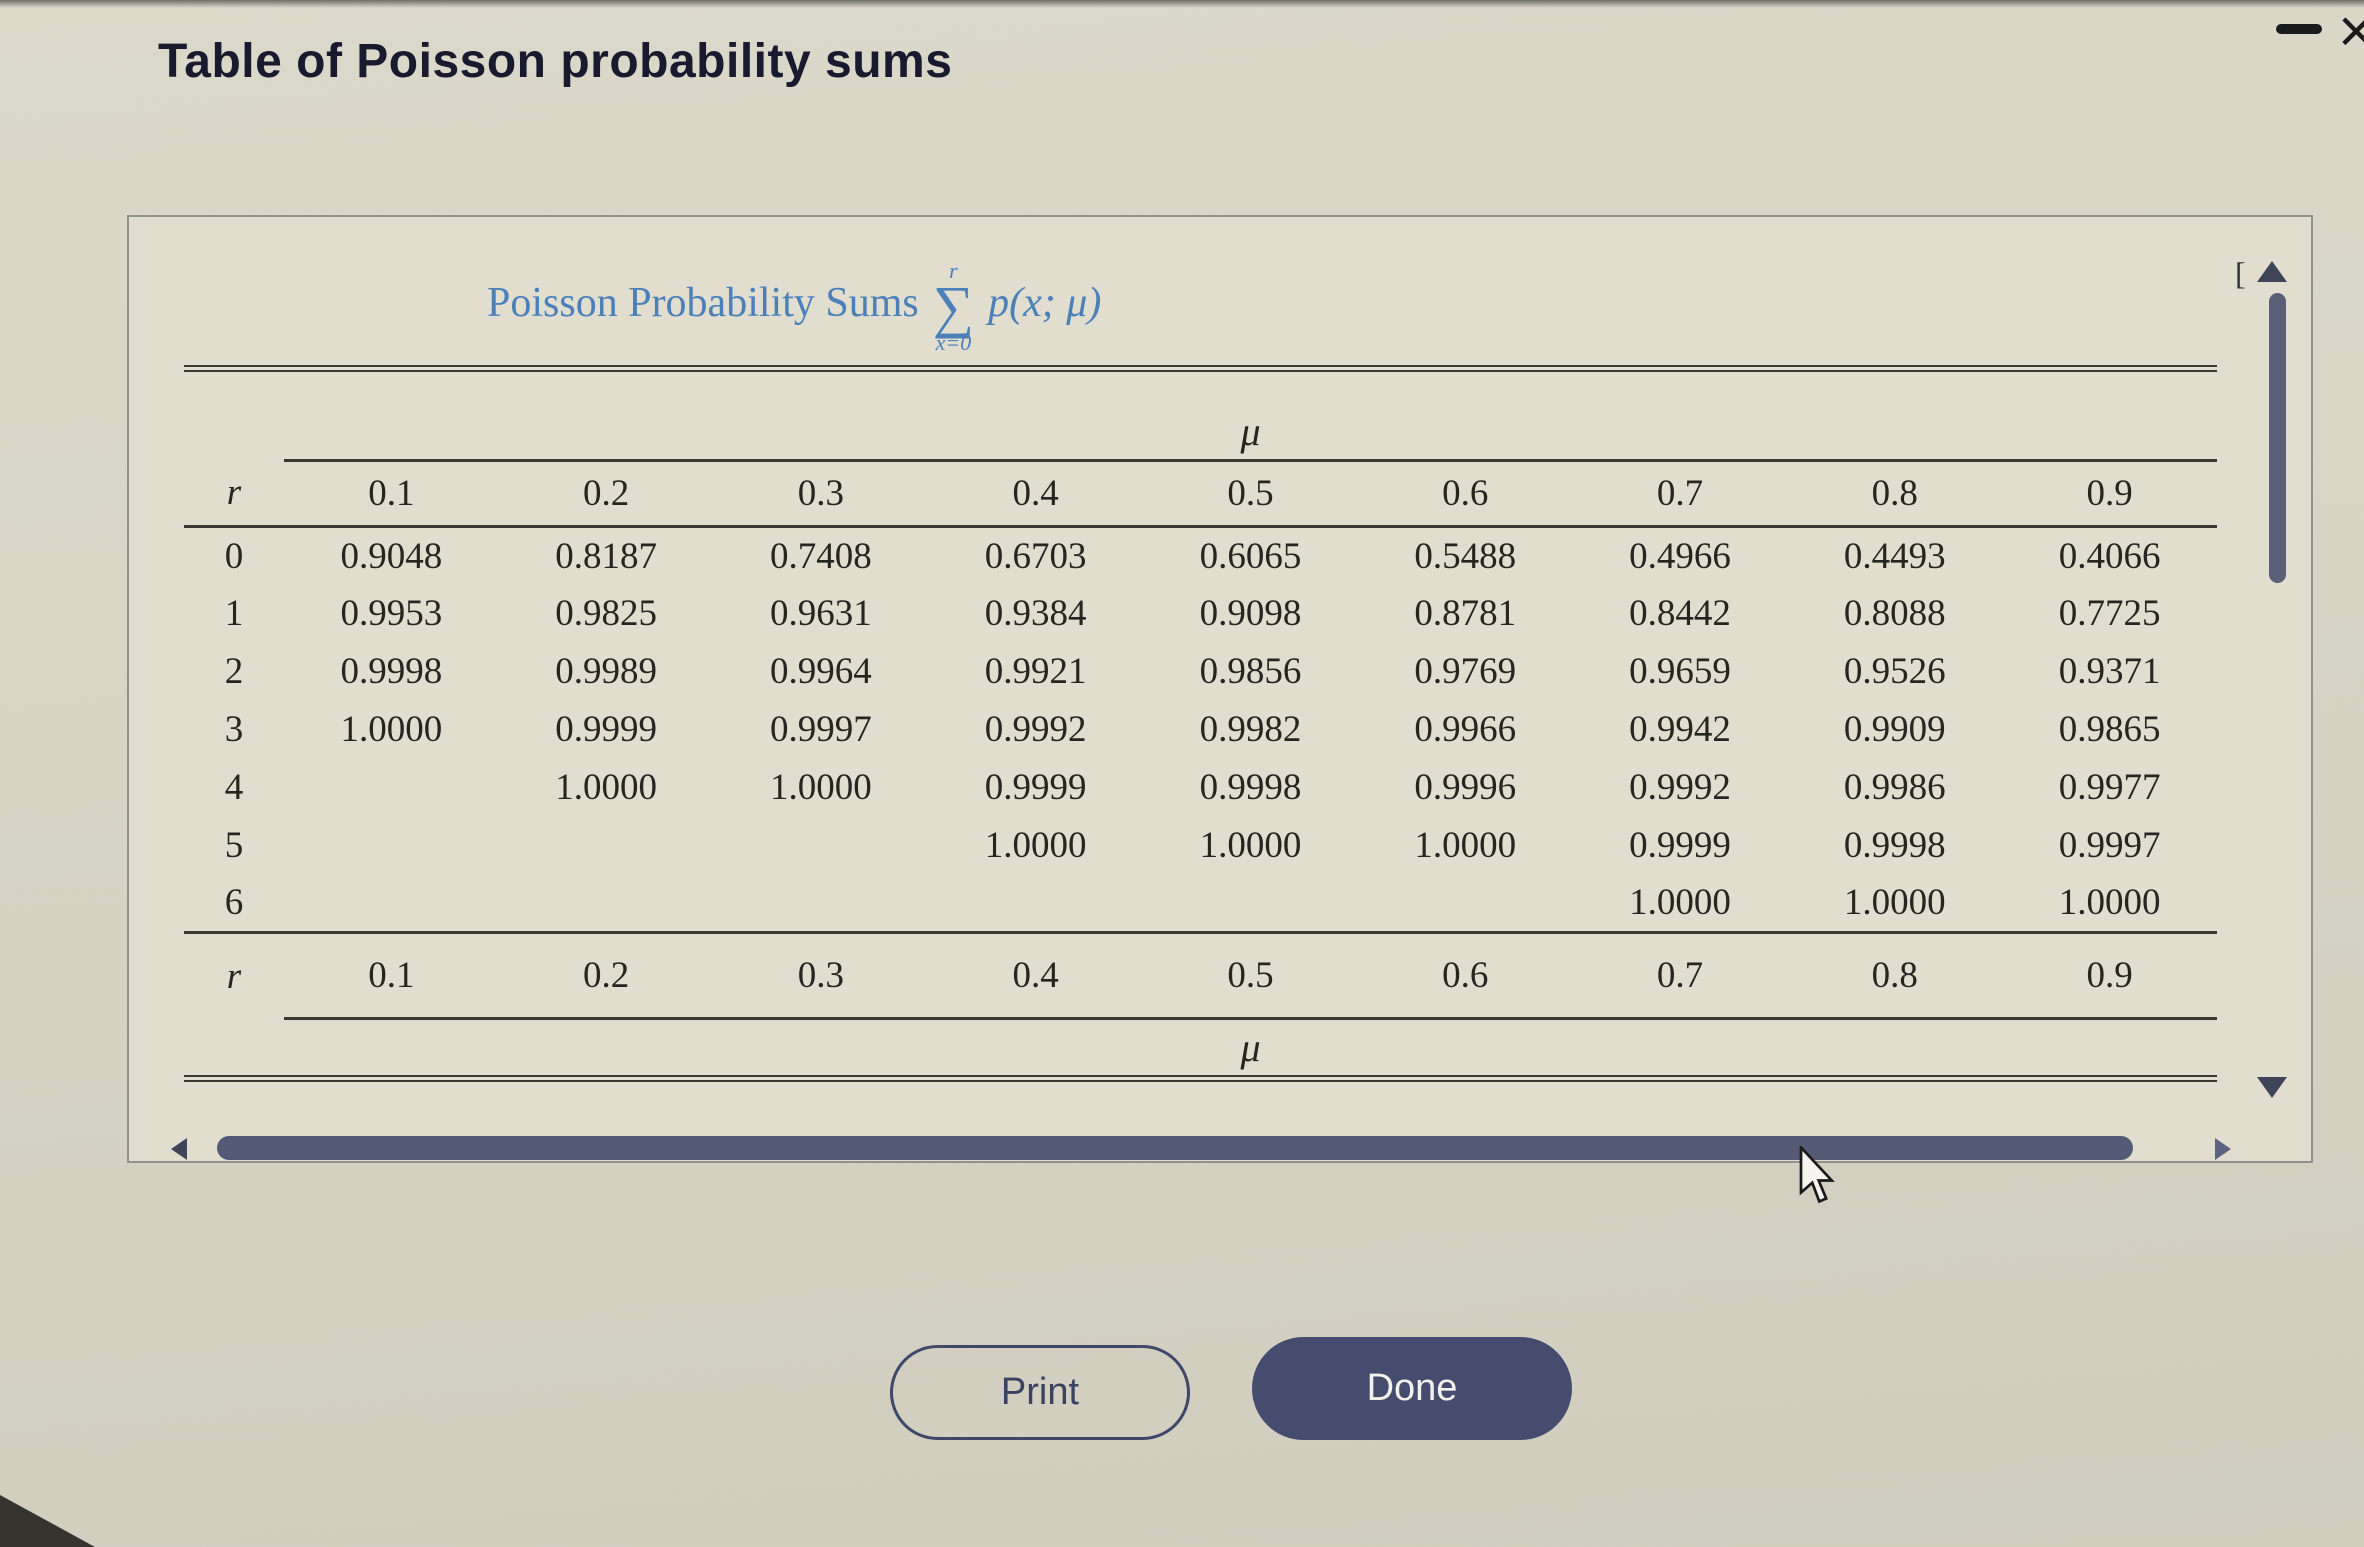  I want to click on value-cell: 0.7408, so click(821, 556).